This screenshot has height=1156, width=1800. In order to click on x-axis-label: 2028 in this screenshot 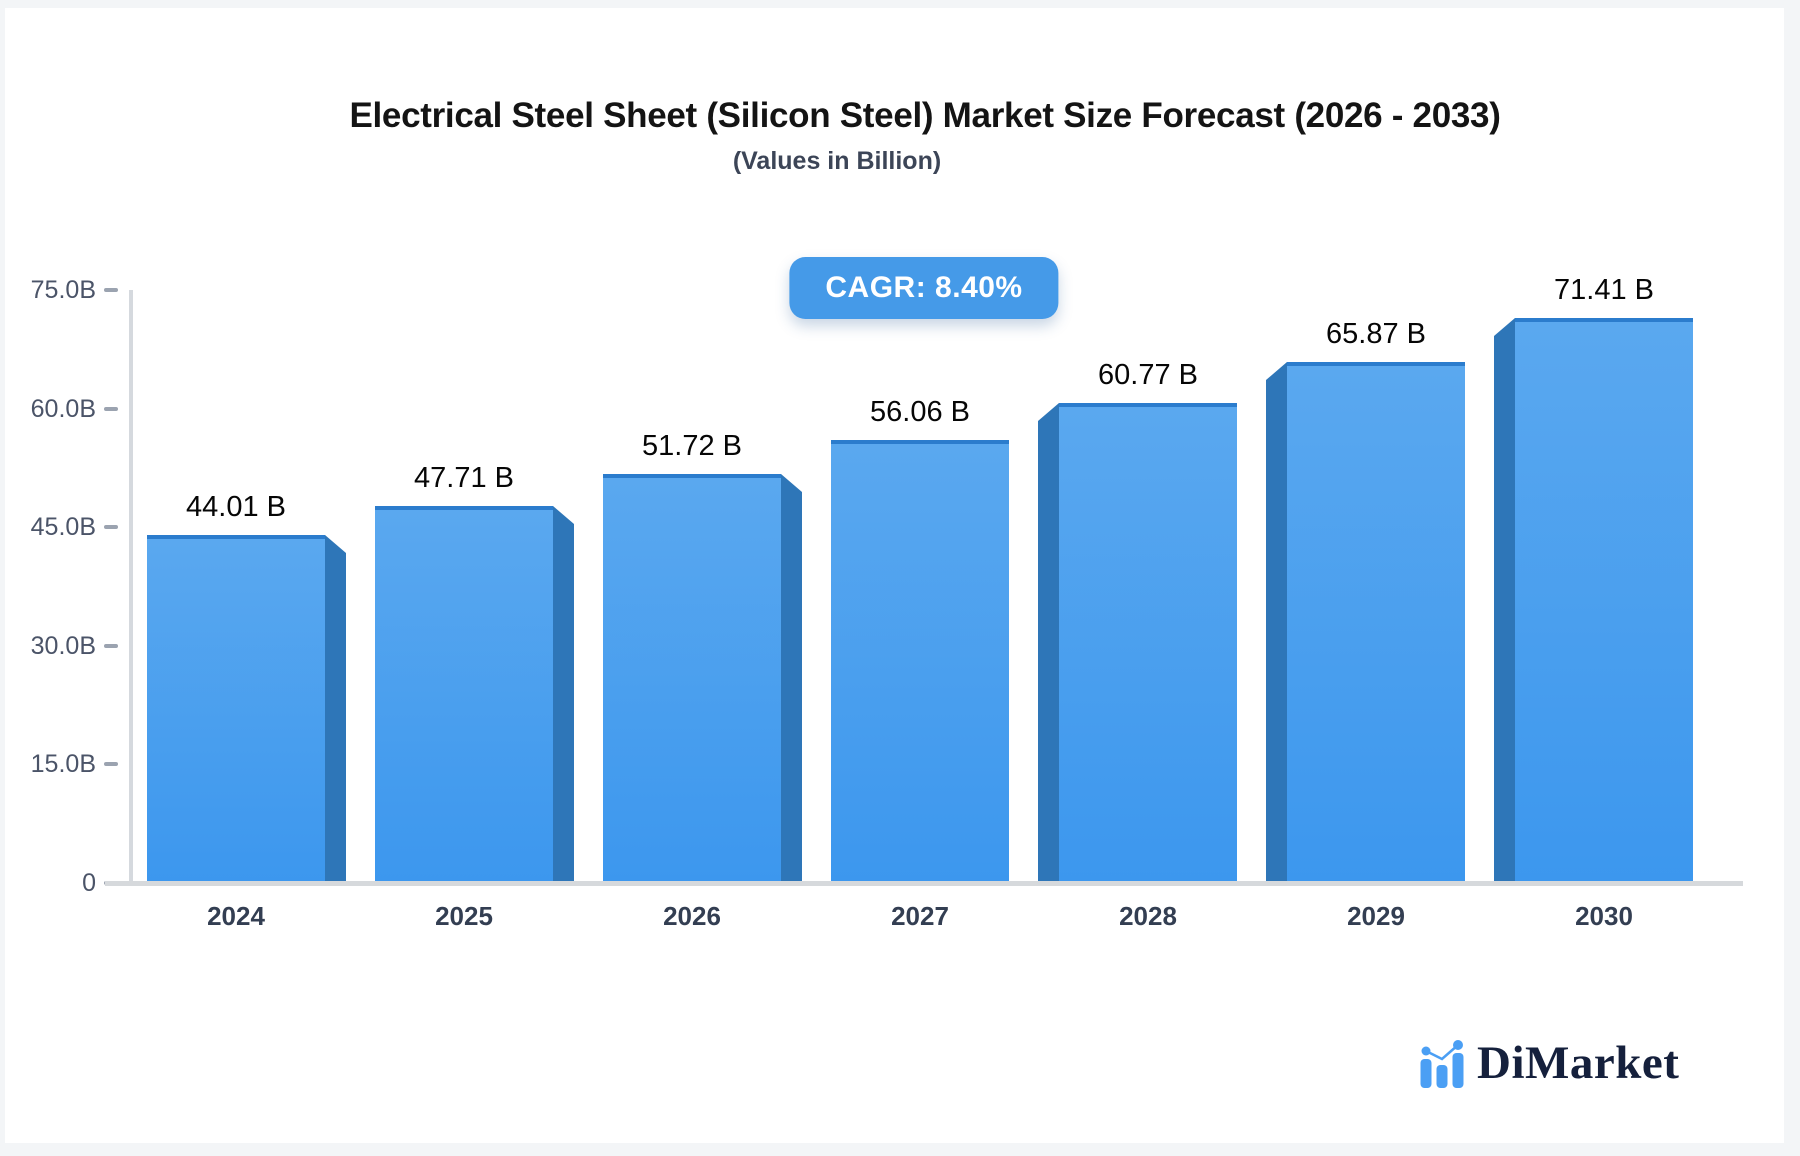, I will do `click(1148, 916)`.